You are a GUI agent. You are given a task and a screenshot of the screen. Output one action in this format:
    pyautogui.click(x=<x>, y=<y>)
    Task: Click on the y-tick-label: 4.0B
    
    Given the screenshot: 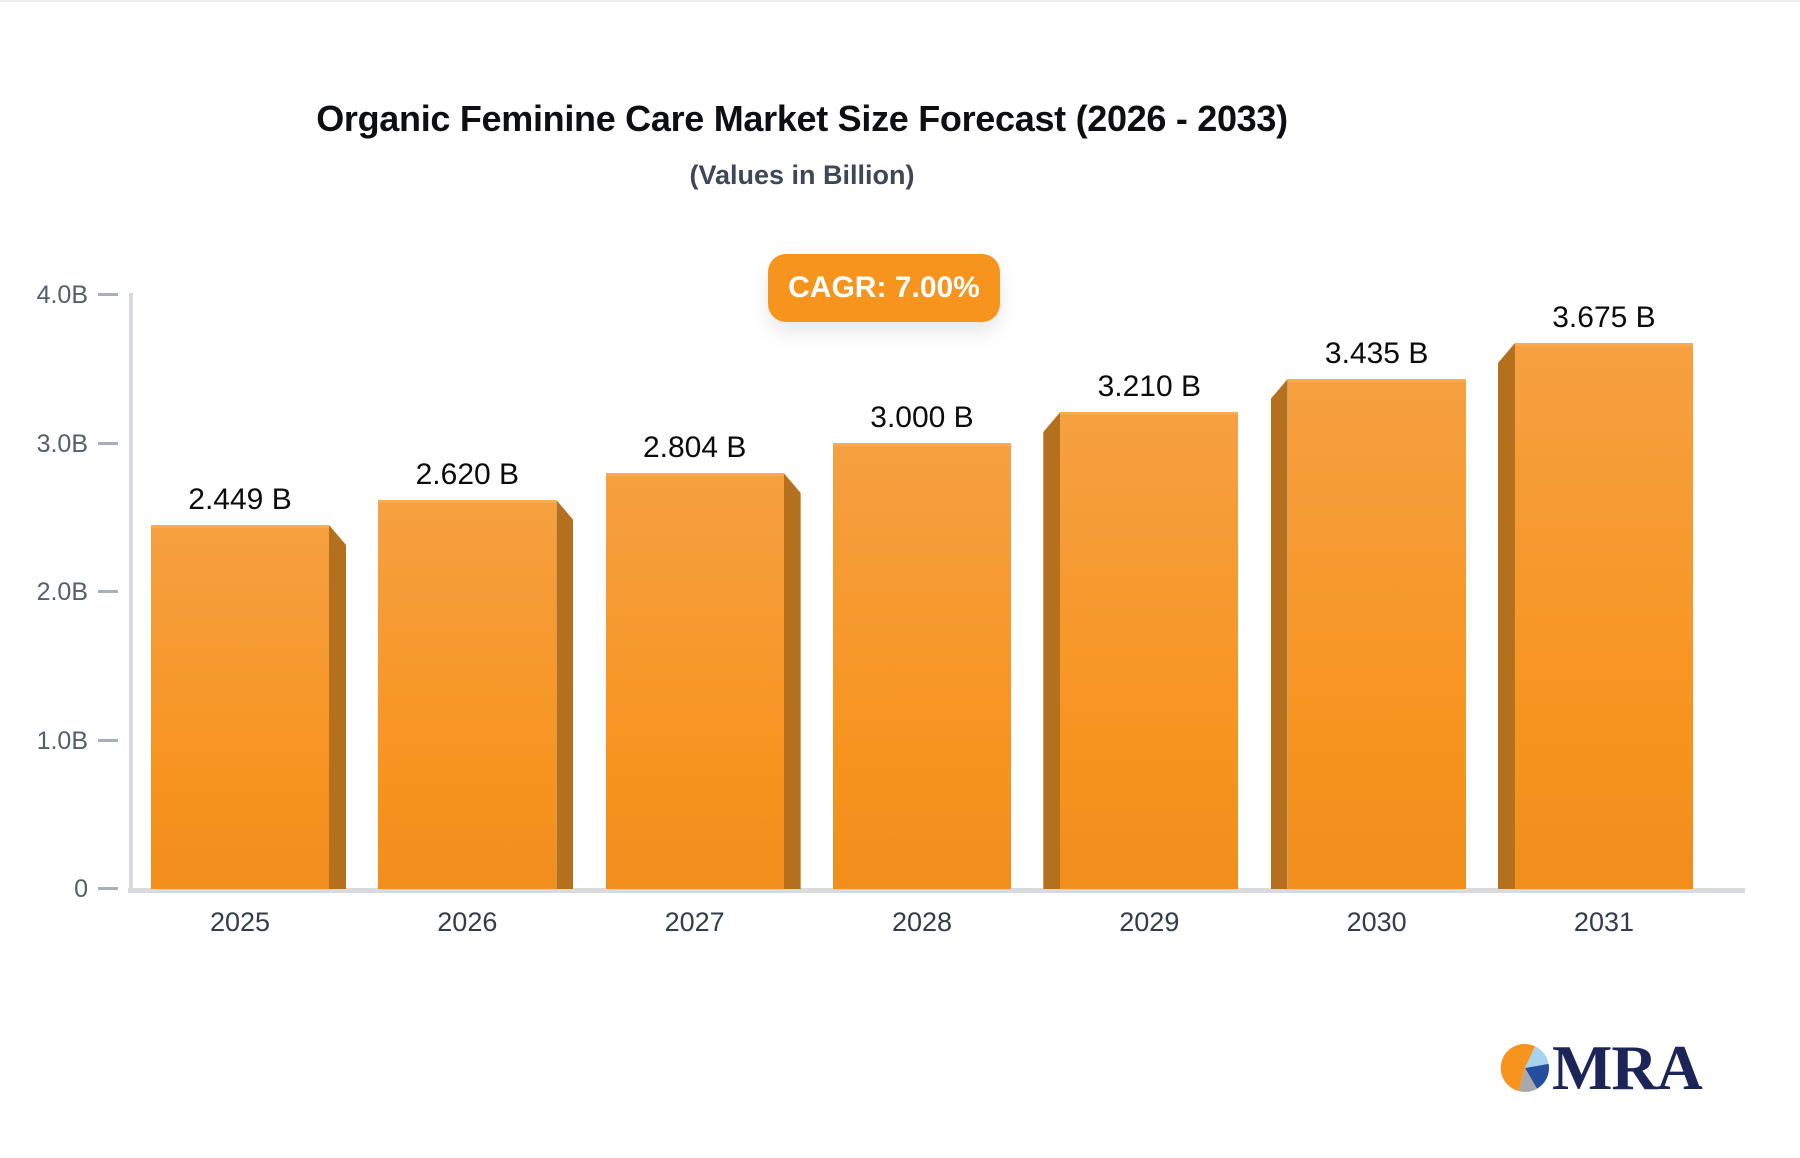 What is the action you would take?
    pyautogui.click(x=62, y=295)
    